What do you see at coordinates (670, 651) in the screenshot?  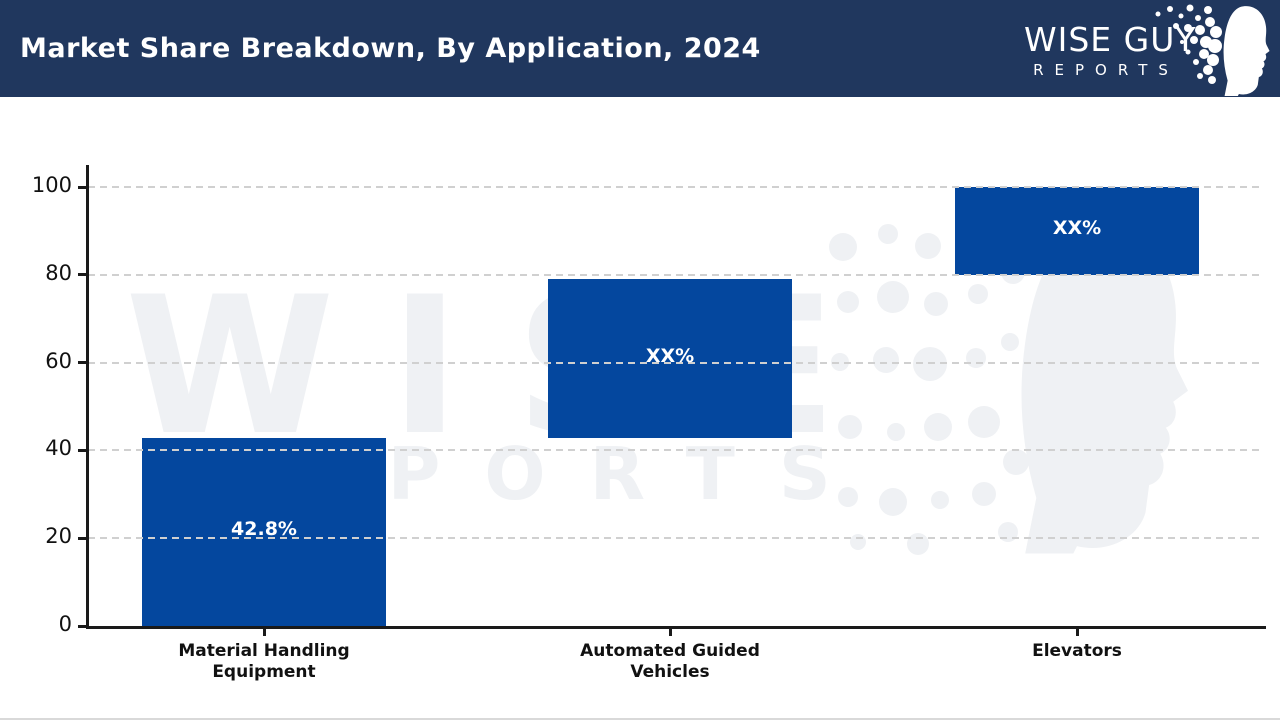 I see `category-label-line: Automated Guided` at bounding box center [670, 651].